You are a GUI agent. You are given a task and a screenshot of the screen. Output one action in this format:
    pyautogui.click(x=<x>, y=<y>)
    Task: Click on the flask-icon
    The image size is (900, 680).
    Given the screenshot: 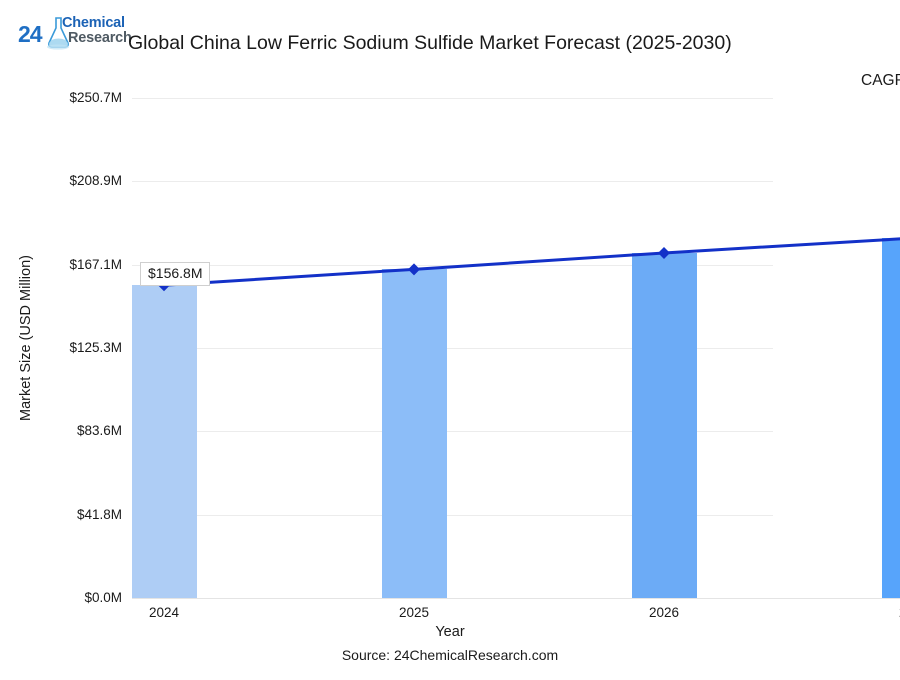 What is the action you would take?
    pyautogui.click(x=58, y=33)
    